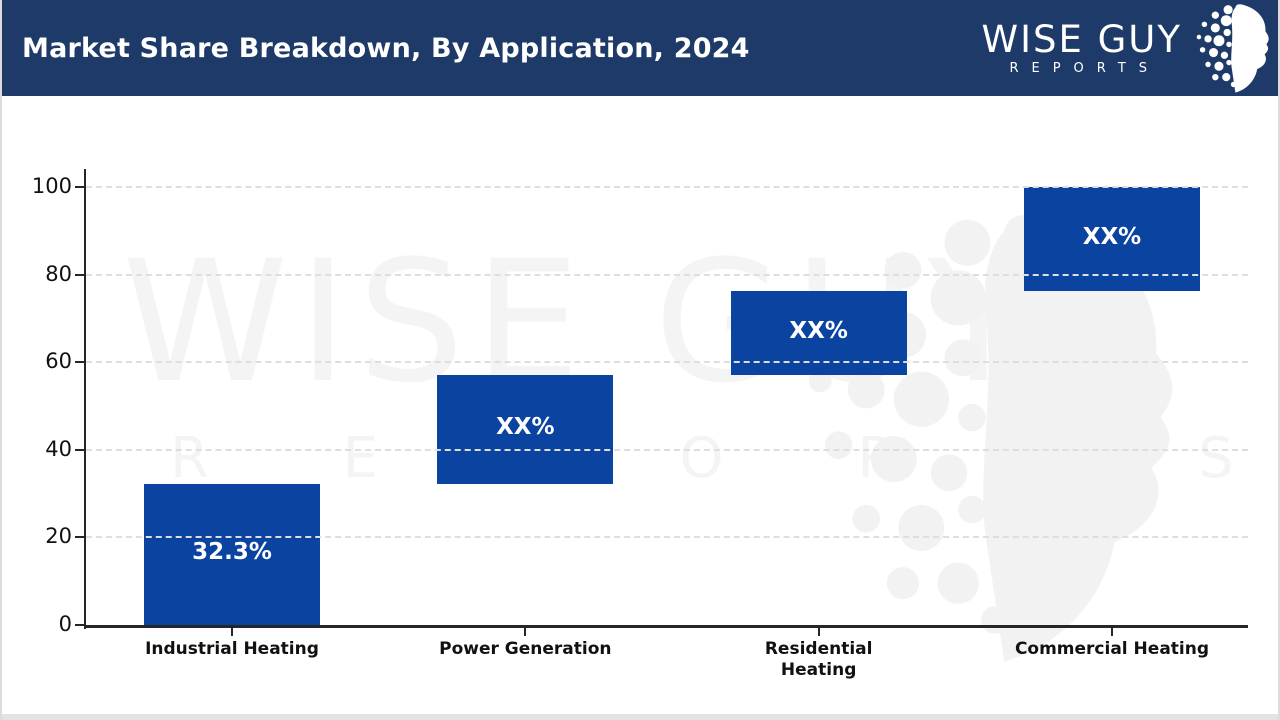 Image resolution: width=1280 pixels, height=720 pixels. I want to click on bar-industrial-heating, so click(232, 554).